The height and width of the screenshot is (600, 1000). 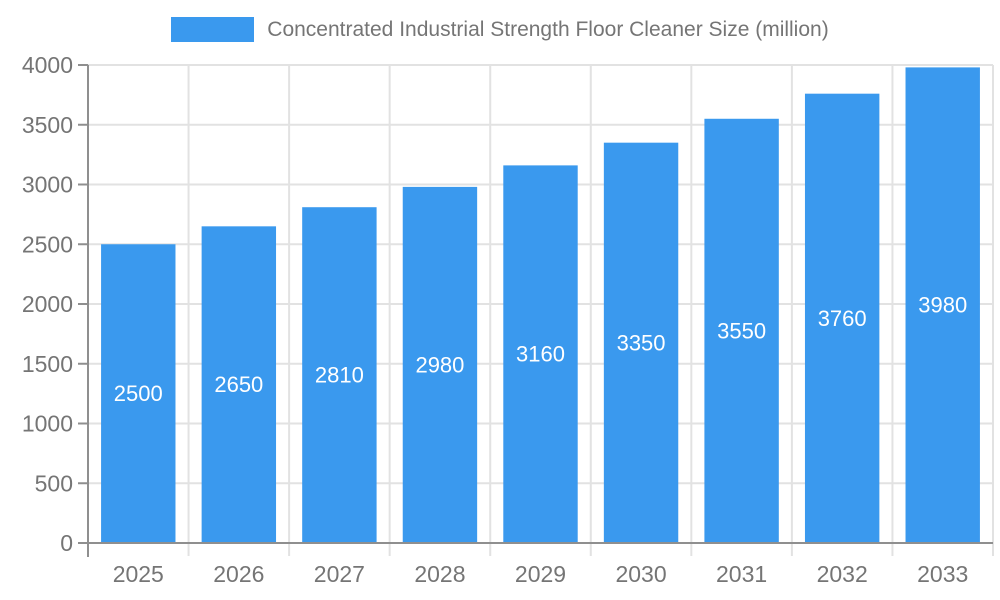 I want to click on bar-2033, so click(x=942, y=305).